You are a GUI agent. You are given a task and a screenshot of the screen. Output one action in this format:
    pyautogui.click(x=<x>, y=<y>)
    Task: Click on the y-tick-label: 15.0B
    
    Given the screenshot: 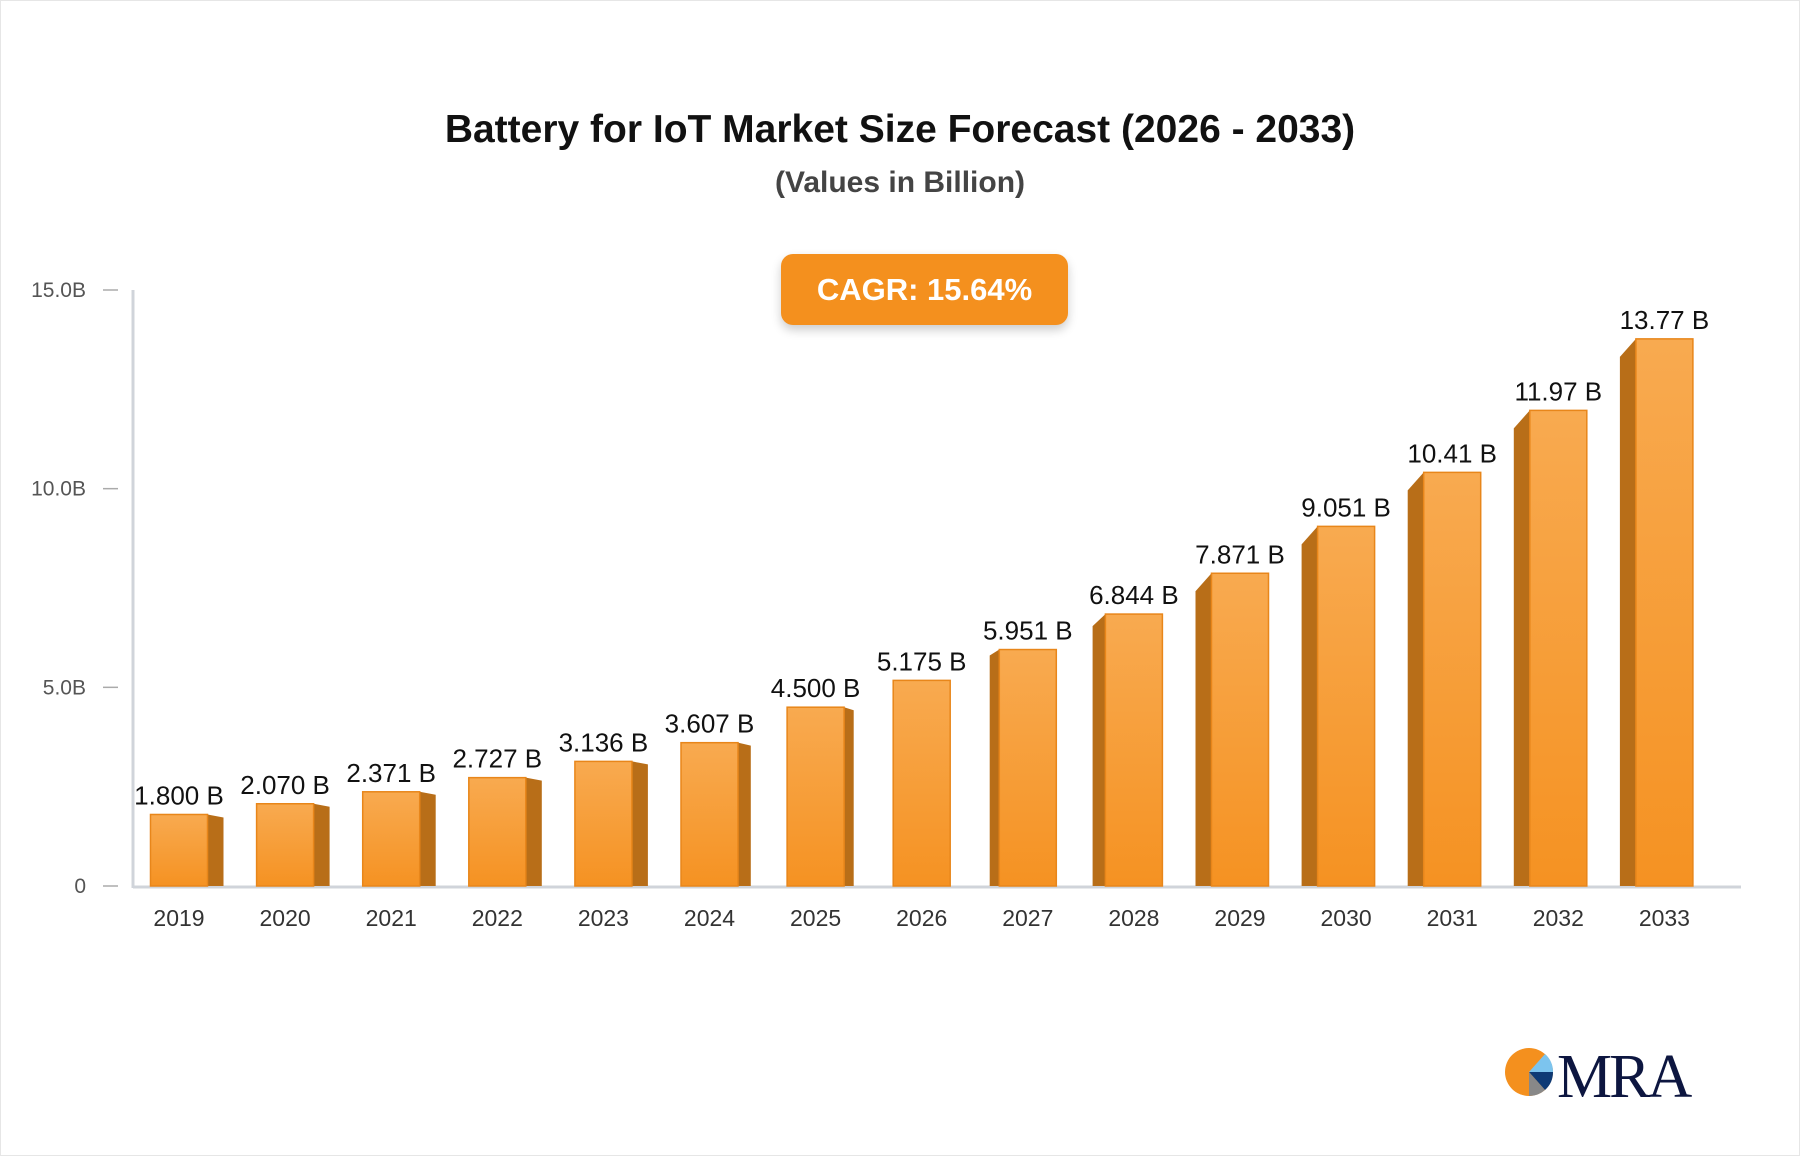 What is the action you would take?
    pyautogui.click(x=58, y=290)
    